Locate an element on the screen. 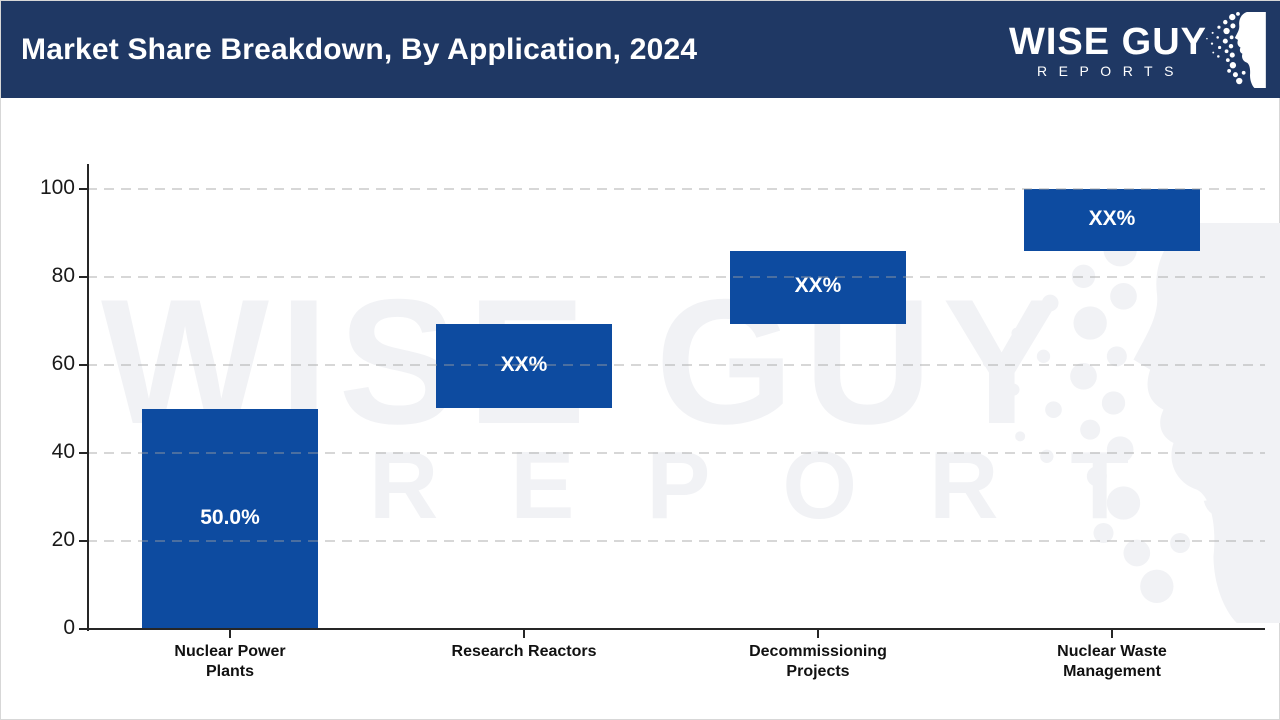  y-tick-label: 60 is located at coordinates (63, 363).